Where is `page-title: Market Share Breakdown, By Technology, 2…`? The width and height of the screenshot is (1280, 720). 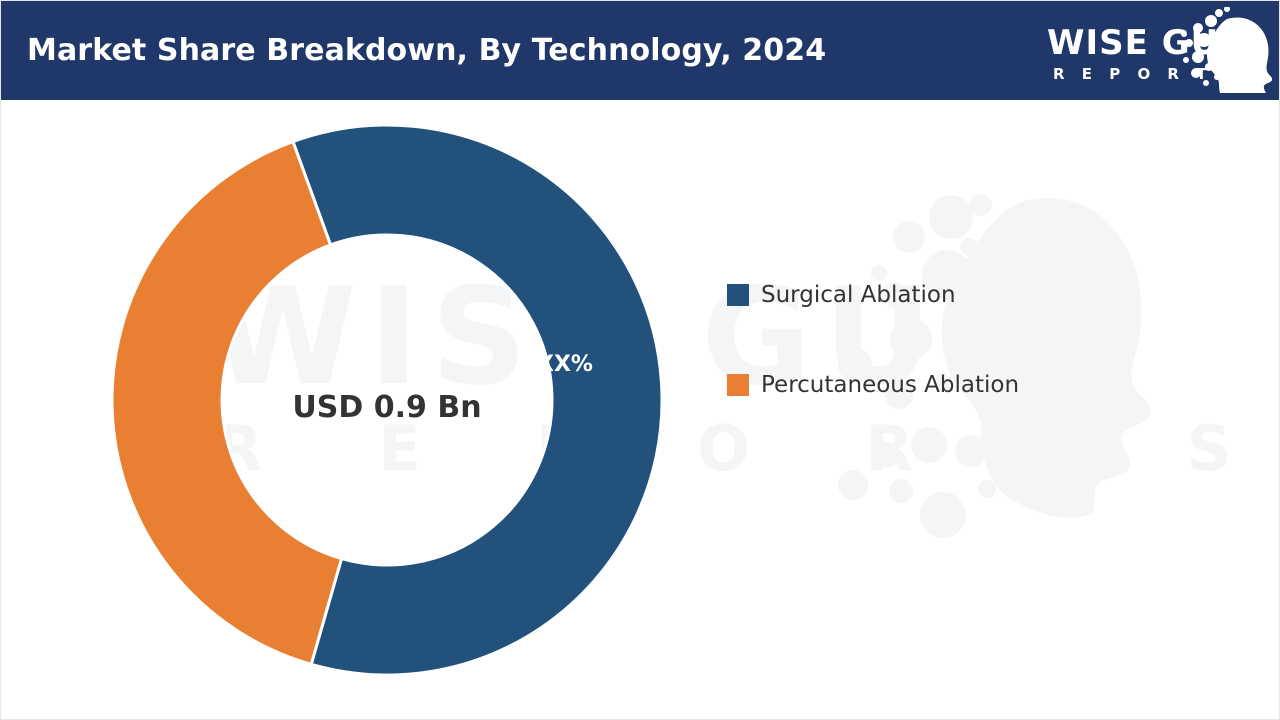 page-title: Market Share Breakdown, By Technology, 2… is located at coordinates (427, 50).